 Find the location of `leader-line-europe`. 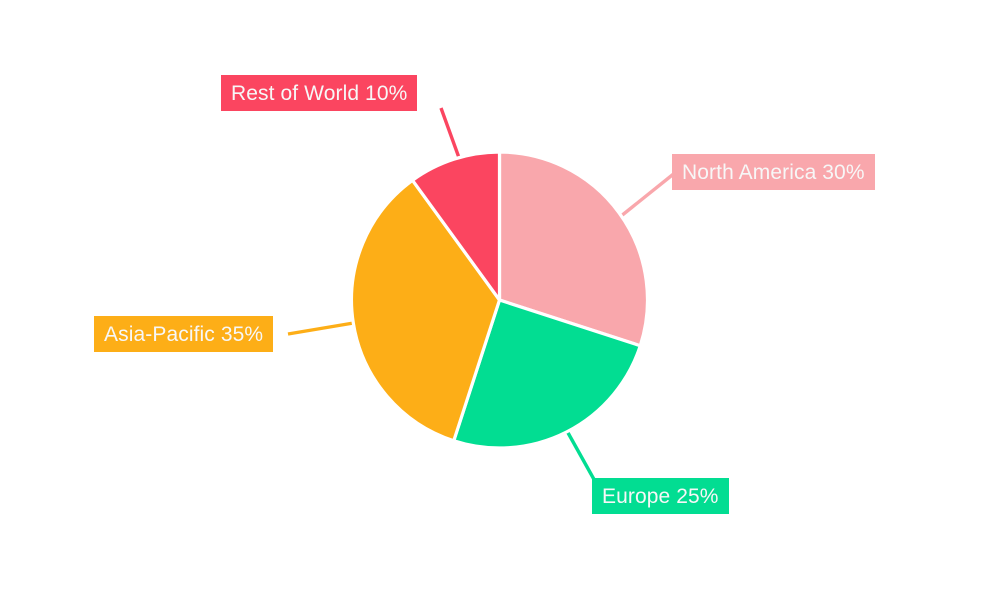

leader-line-europe is located at coordinates (581, 457).